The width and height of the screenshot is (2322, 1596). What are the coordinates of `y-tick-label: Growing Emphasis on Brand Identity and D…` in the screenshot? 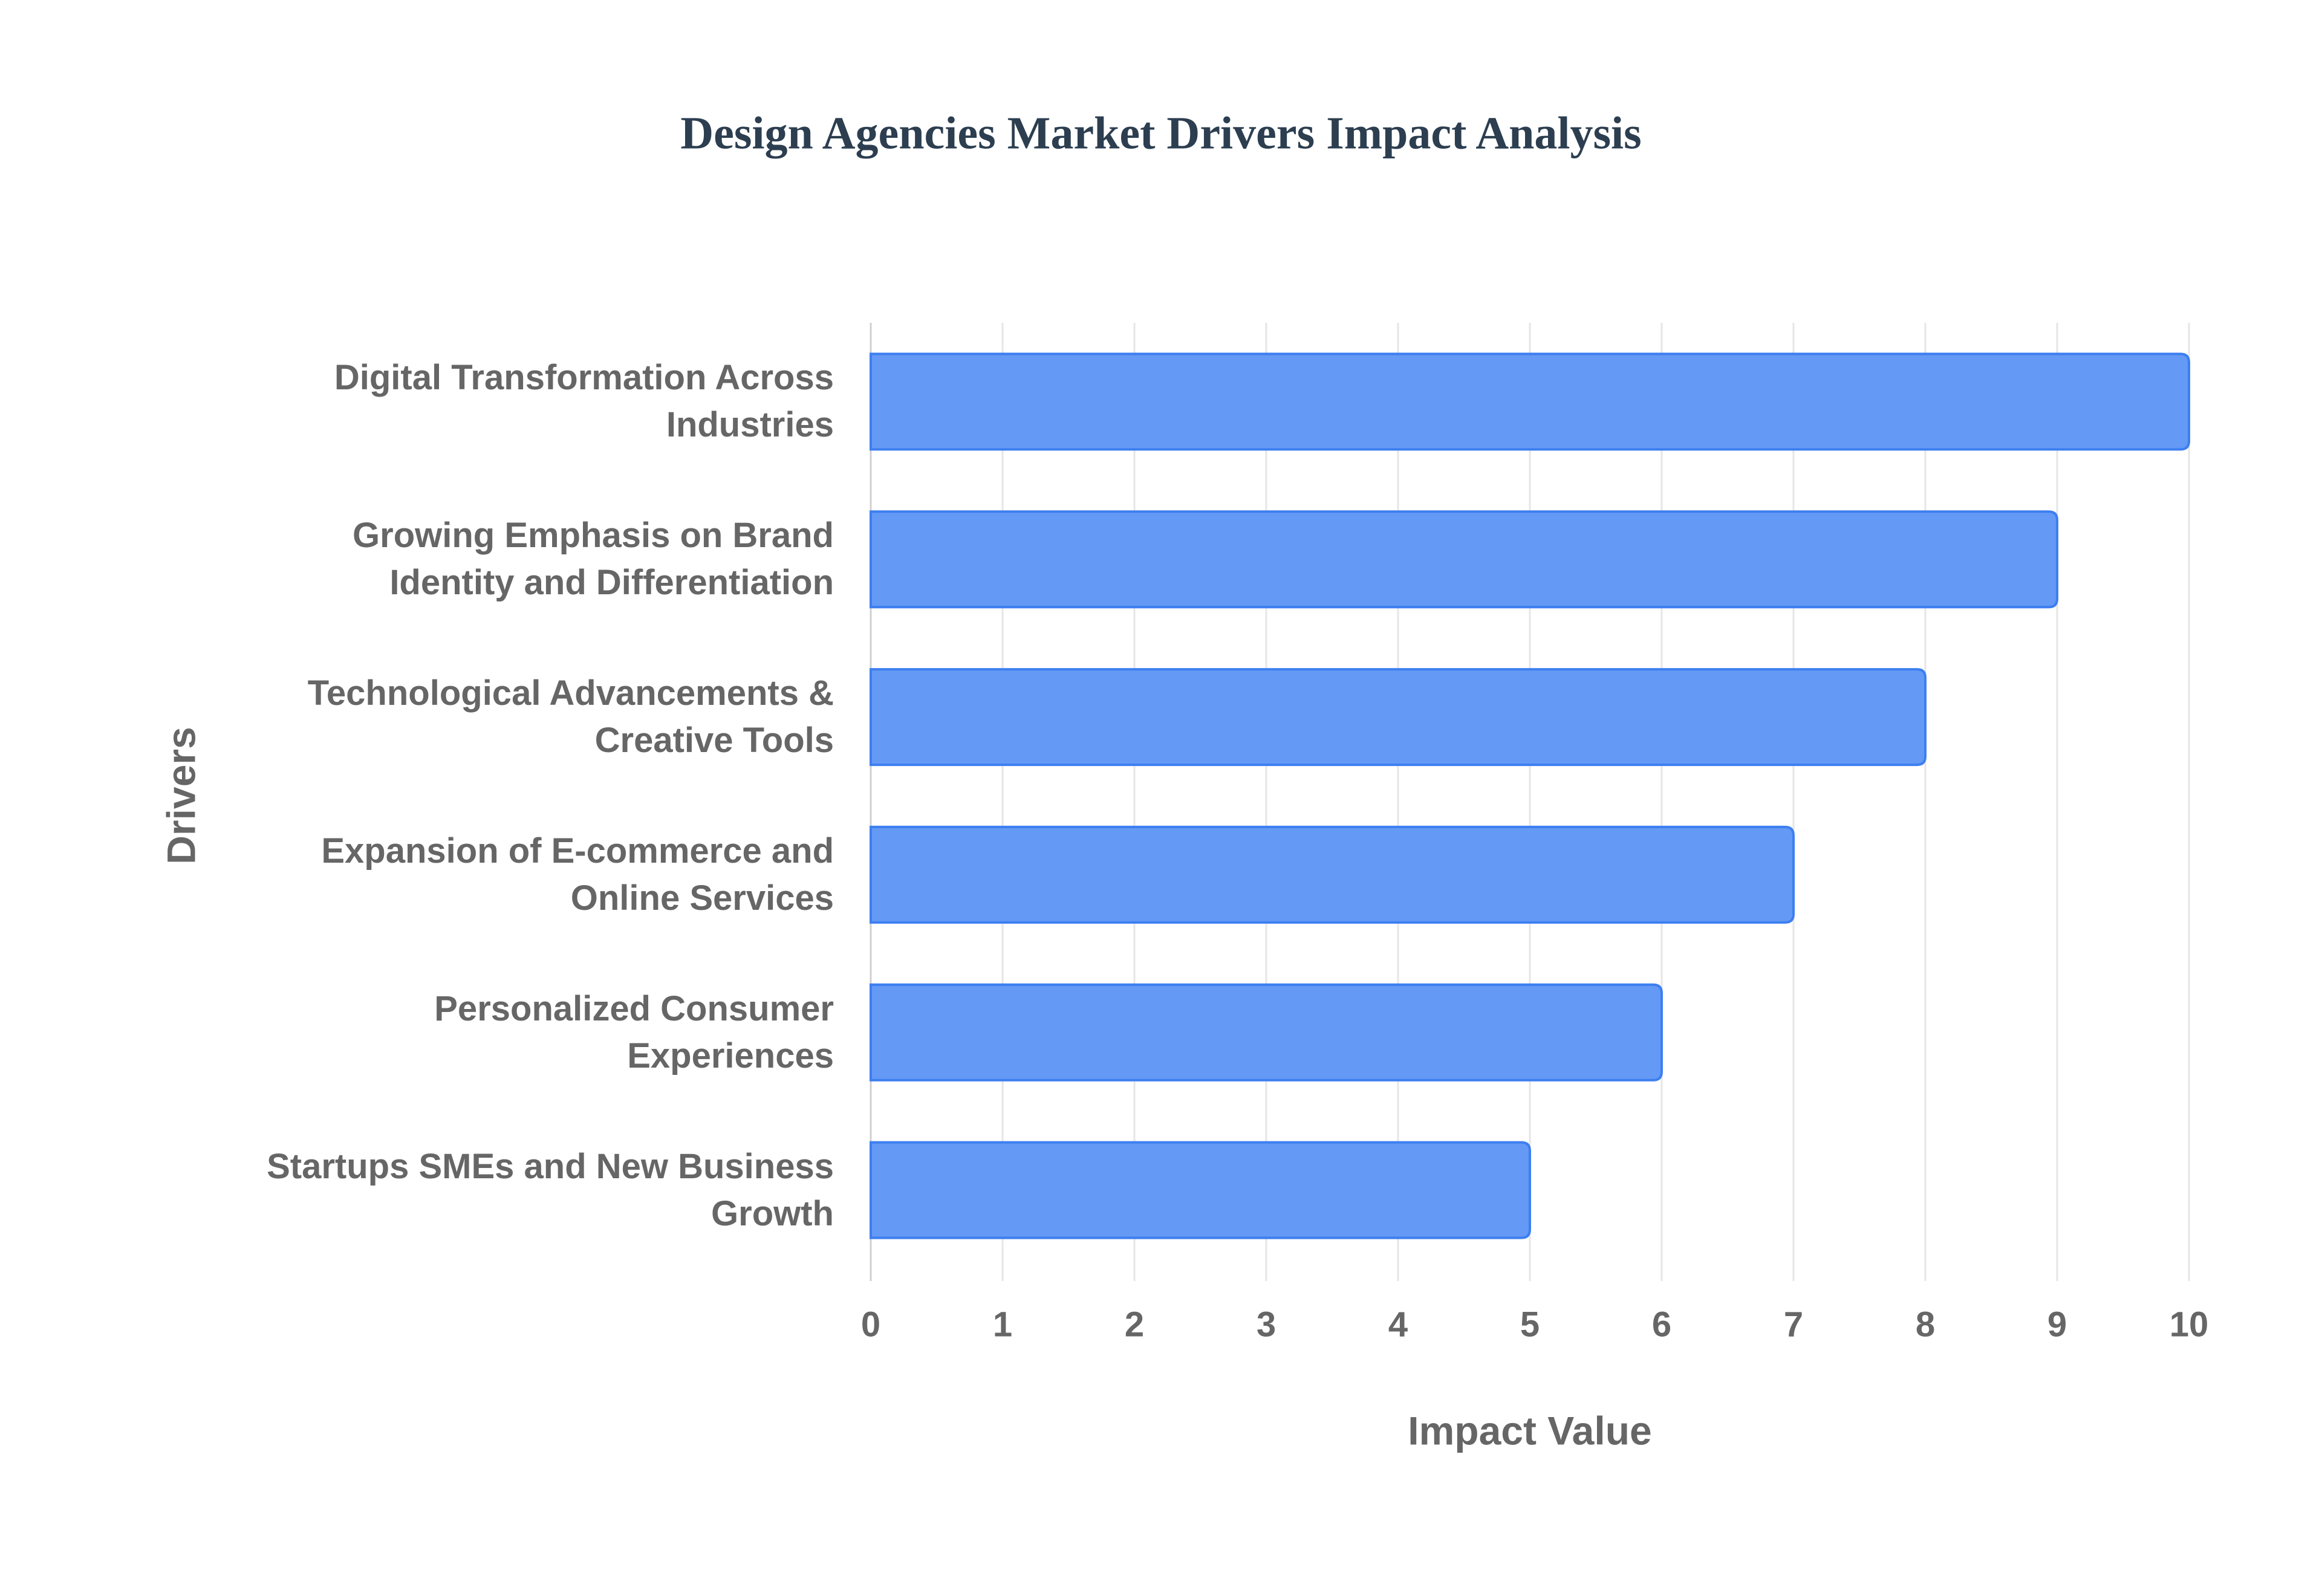 It's located at (593, 559).